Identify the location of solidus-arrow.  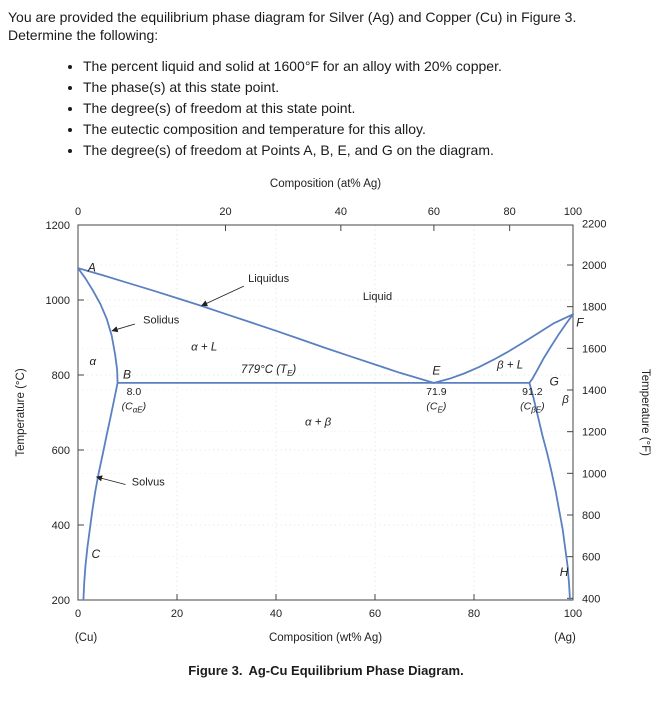
(123, 328).